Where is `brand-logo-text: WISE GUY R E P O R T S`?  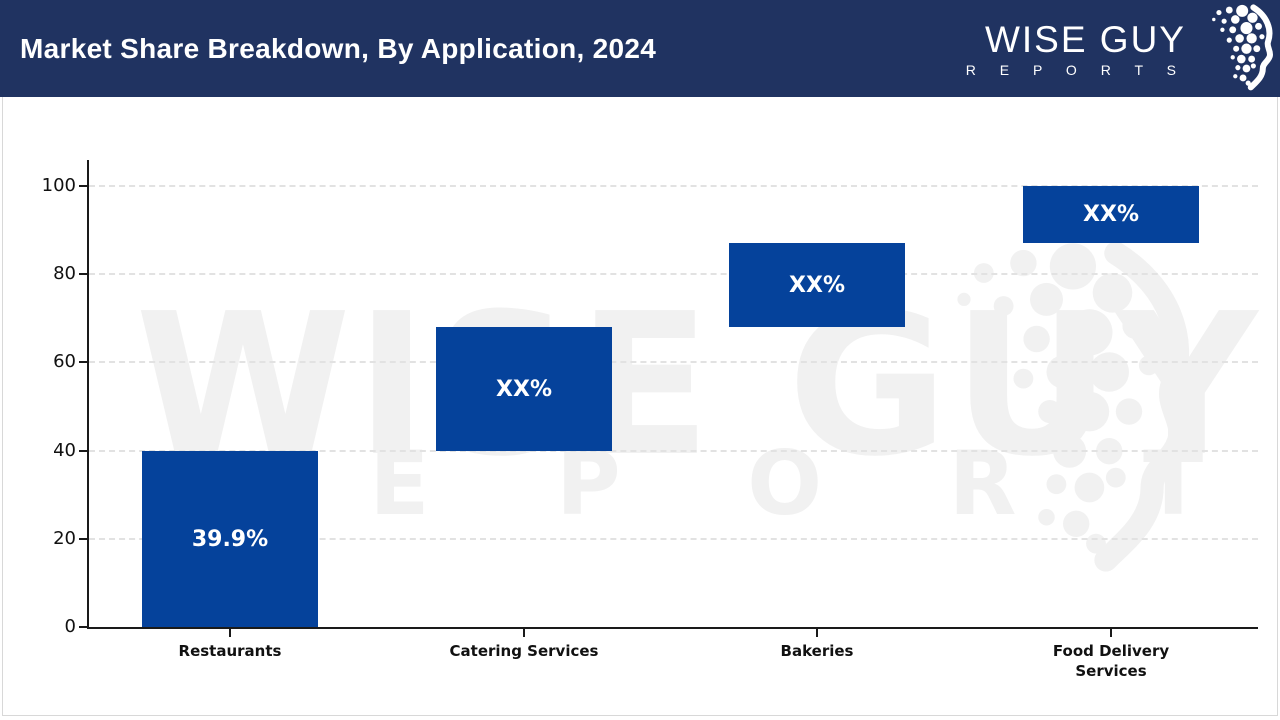 brand-logo-text: WISE GUY R E P O R T S is located at coordinates (1075, 48).